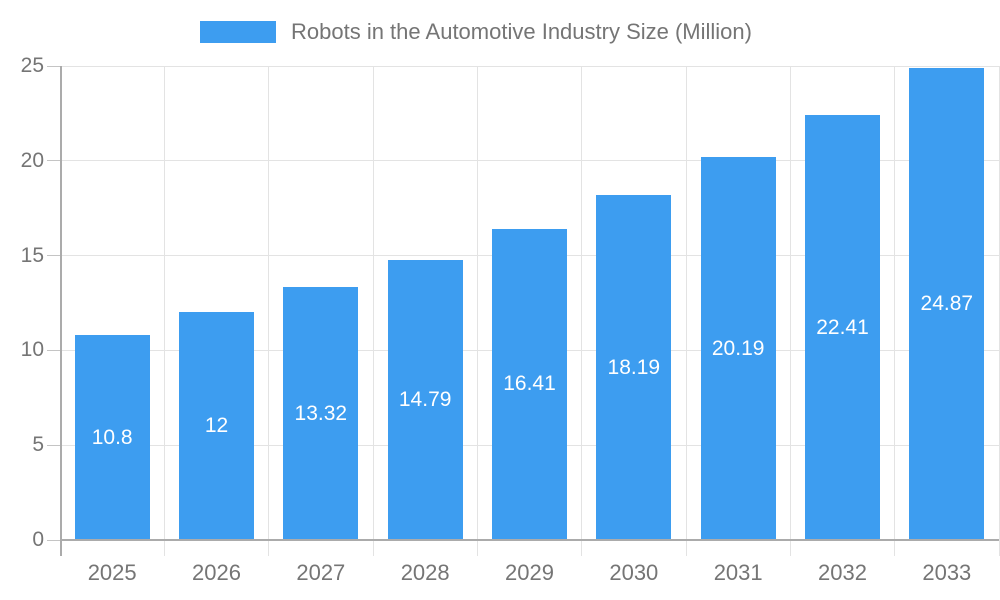  I want to click on bar-value-label: 12, so click(216, 426).